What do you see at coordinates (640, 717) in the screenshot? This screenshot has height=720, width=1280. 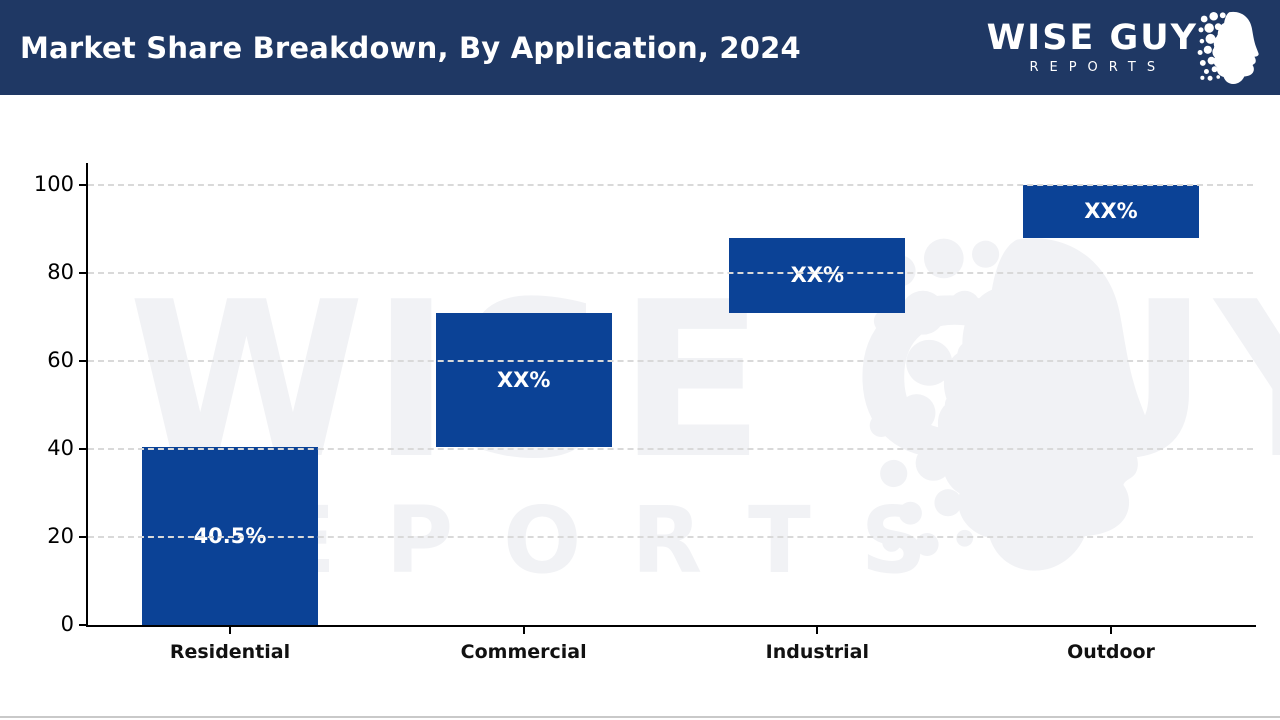 I see `page-bottom-divider` at bounding box center [640, 717].